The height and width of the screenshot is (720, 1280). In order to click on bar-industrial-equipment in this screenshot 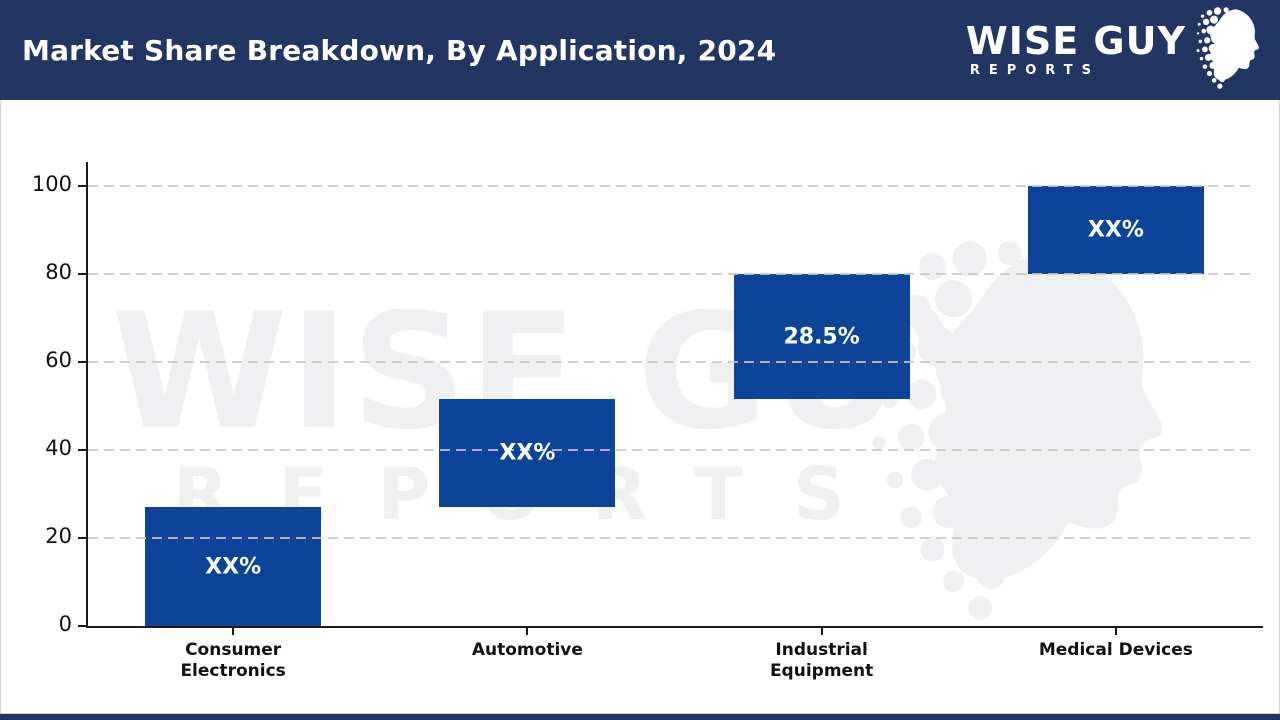, I will do `click(821, 337)`.